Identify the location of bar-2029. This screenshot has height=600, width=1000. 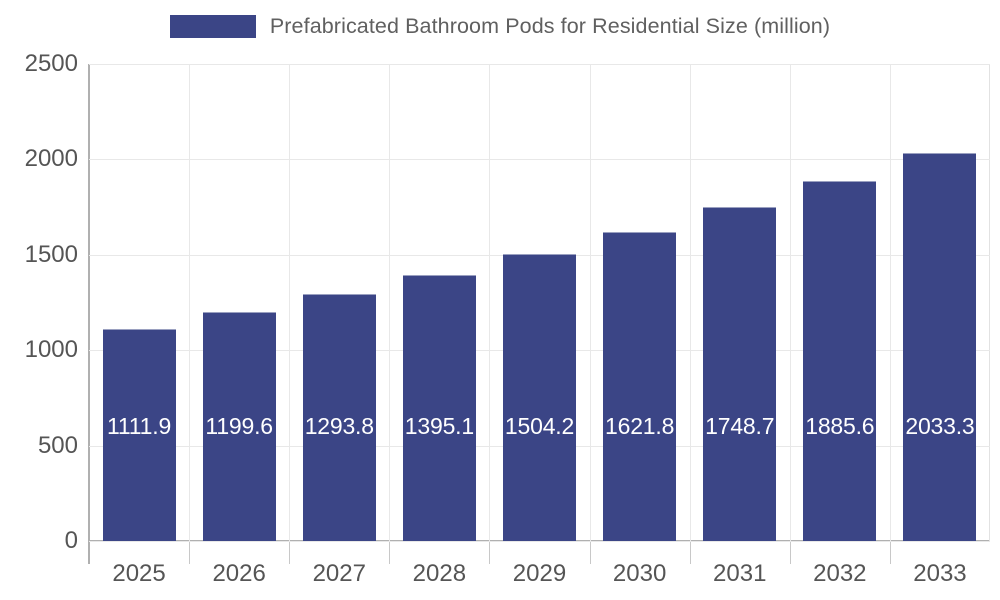
(539, 397).